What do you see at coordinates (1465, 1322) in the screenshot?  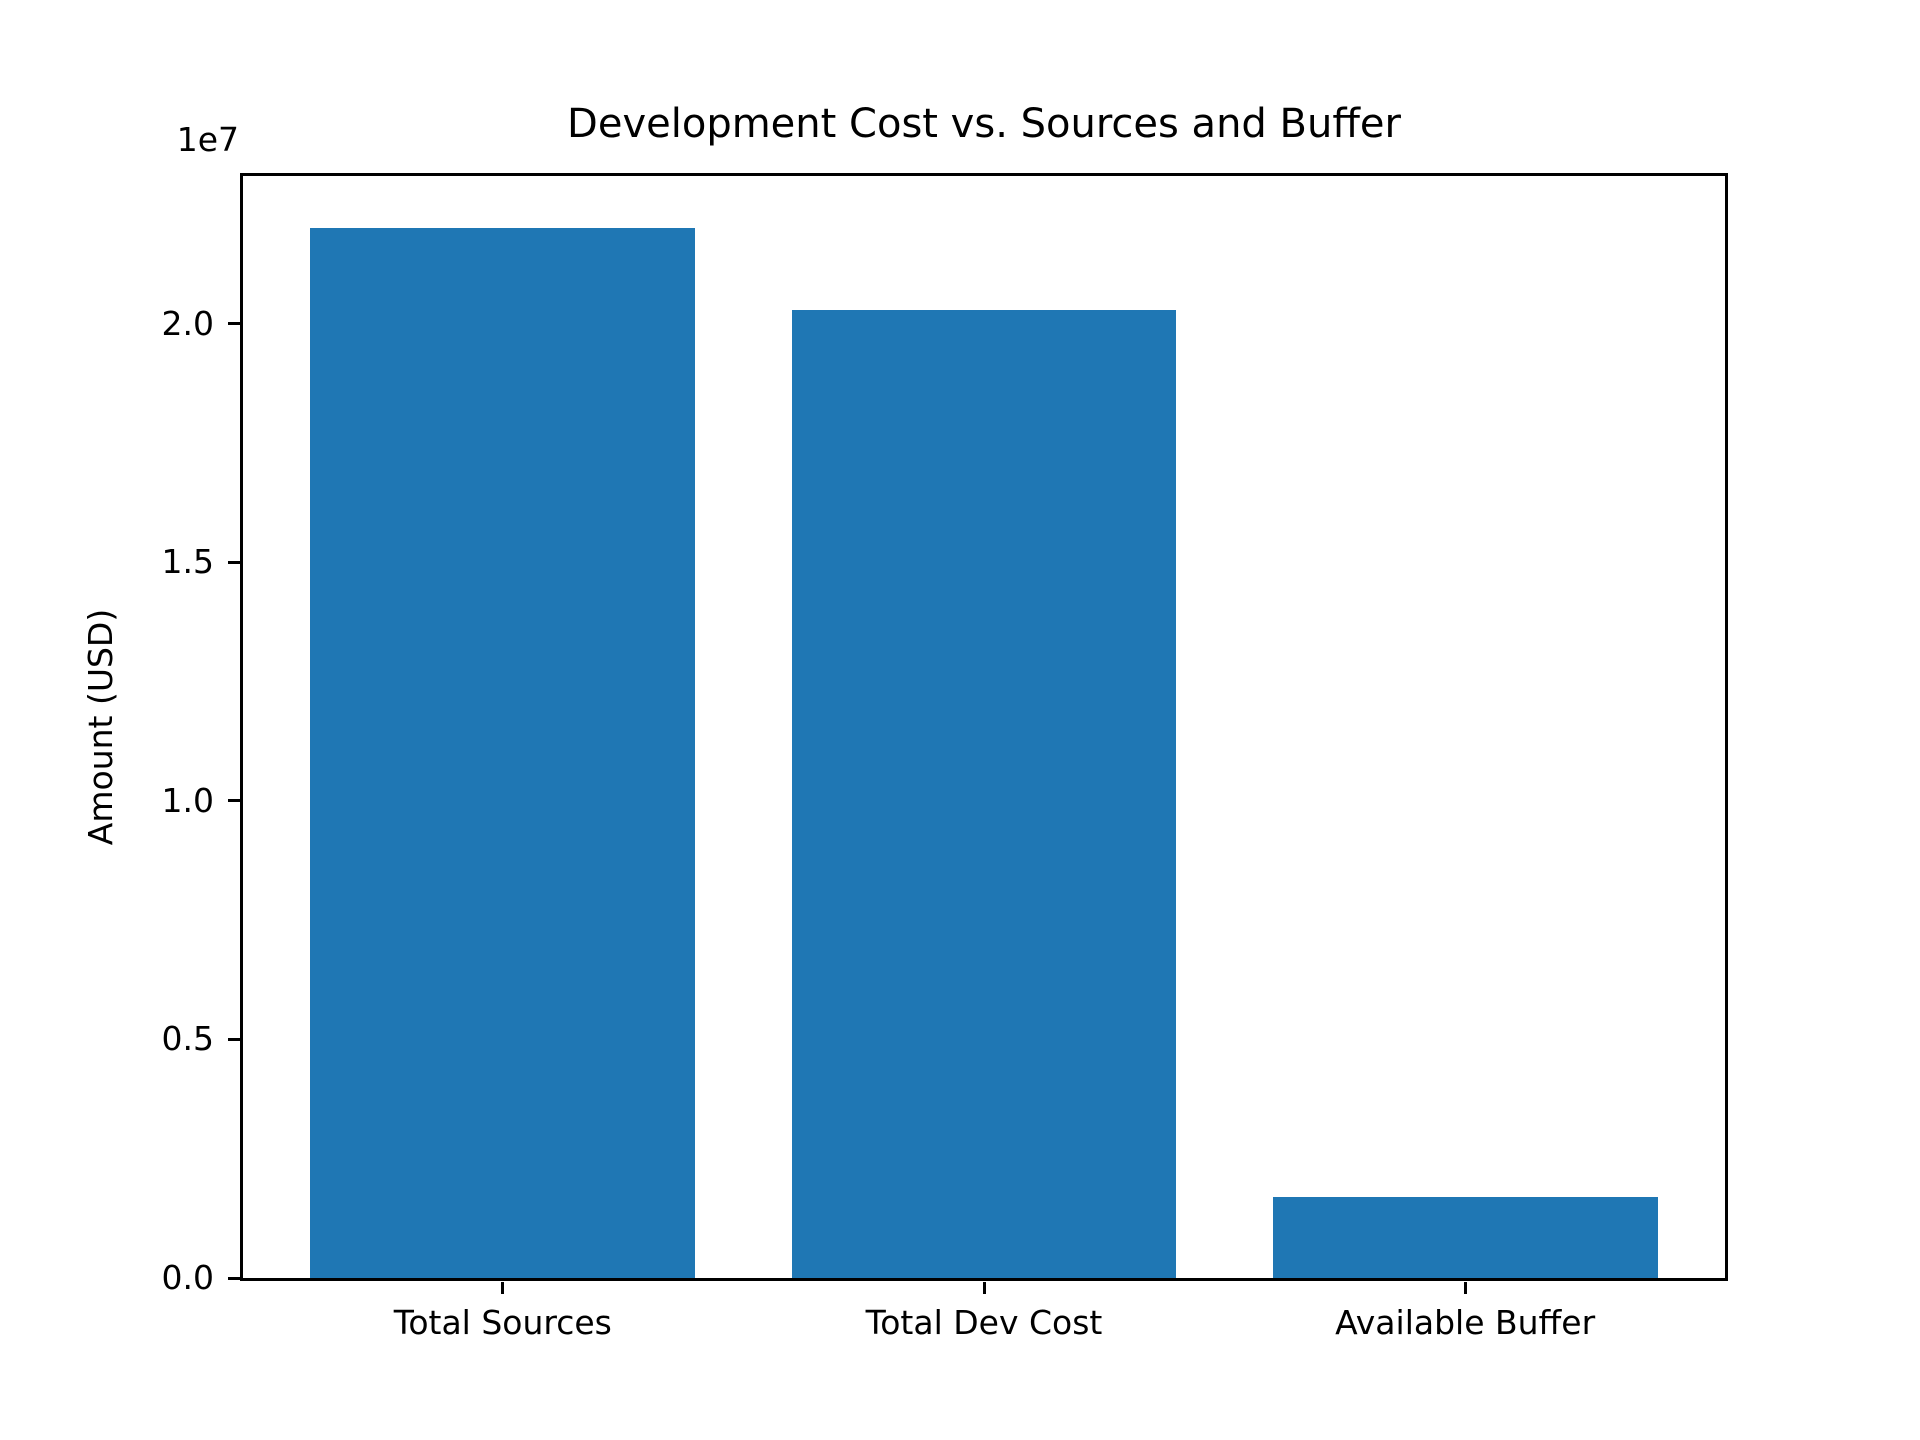 I see `x-tick-label-available-buffer: Available Buffer` at bounding box center [1465, 1322].